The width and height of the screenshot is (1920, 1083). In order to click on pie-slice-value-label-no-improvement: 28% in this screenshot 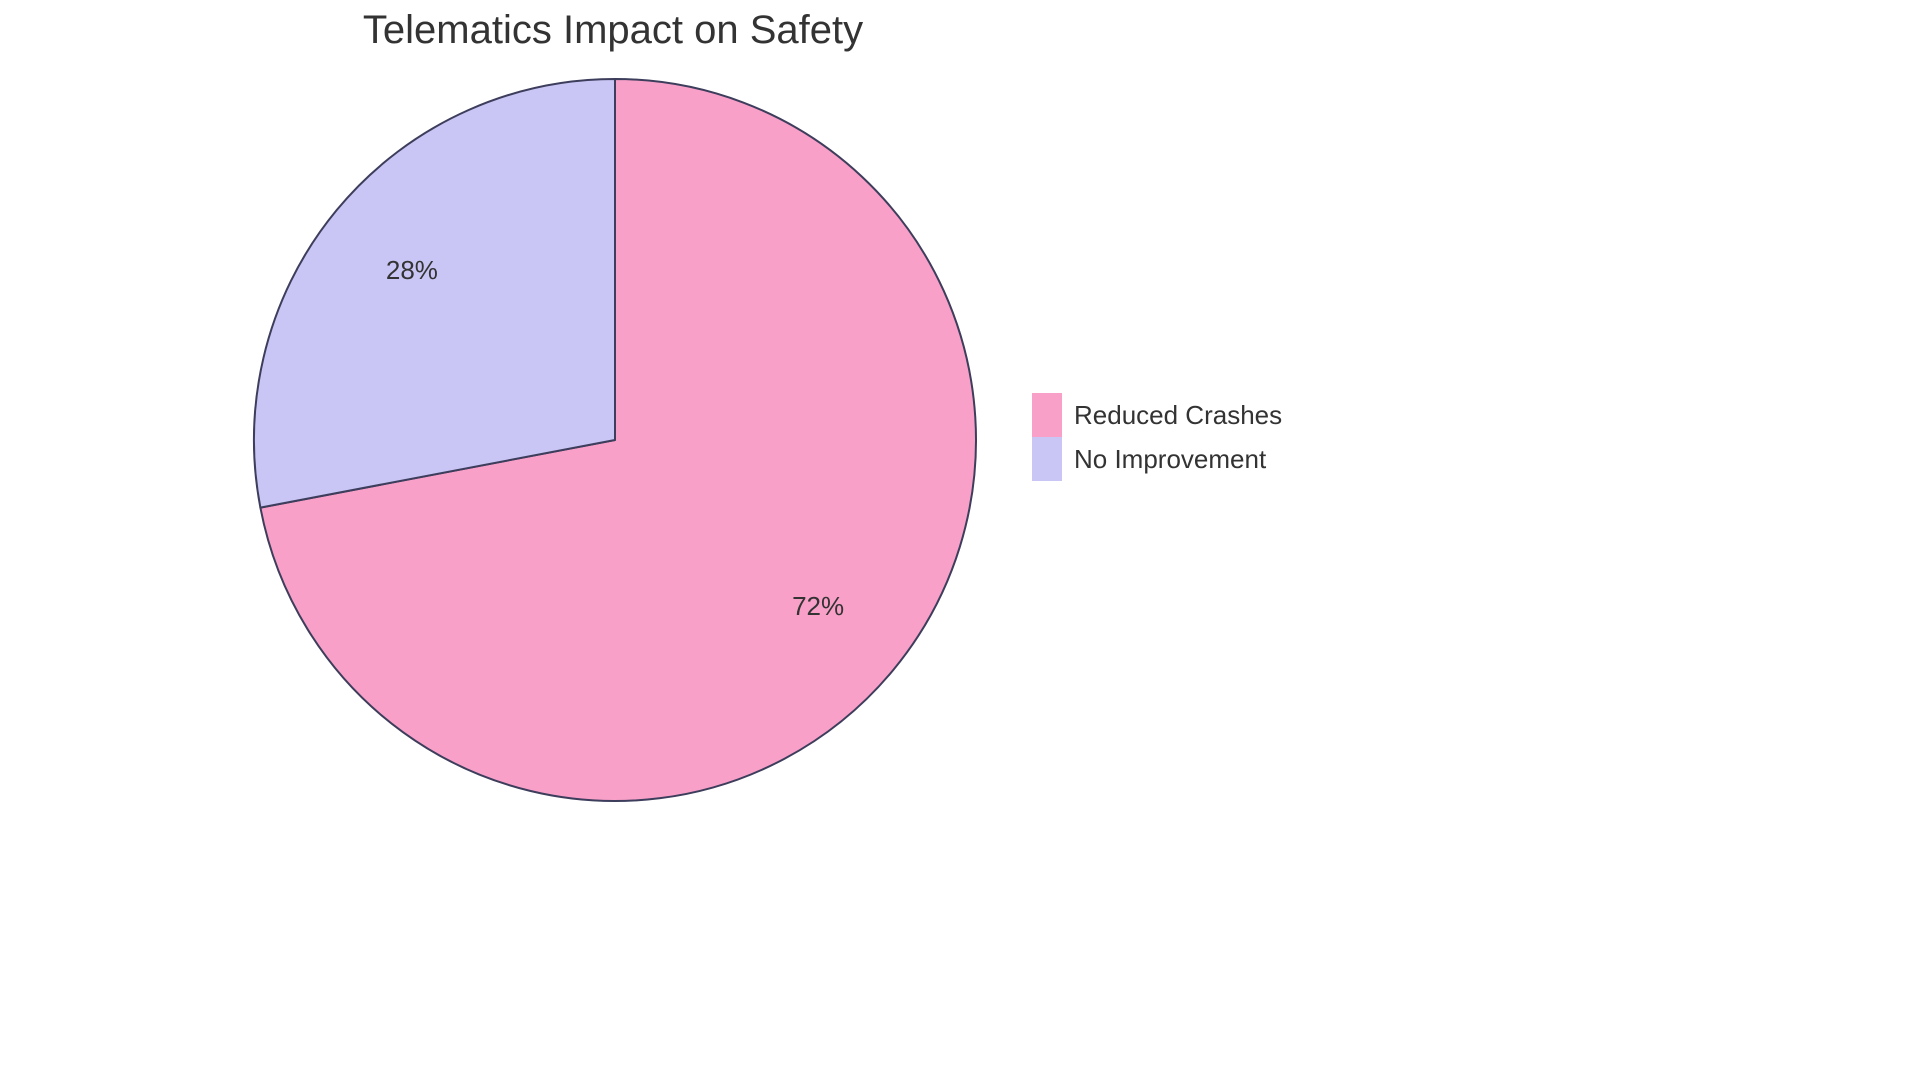, I will do `click(412, 270)`.